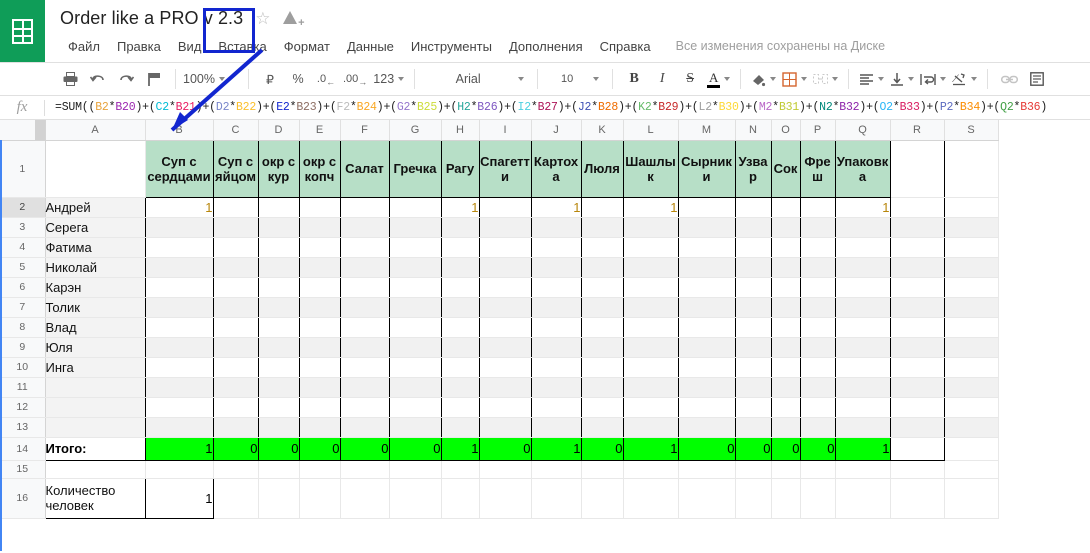  I want to click on cell-M16, so click(707, 498).